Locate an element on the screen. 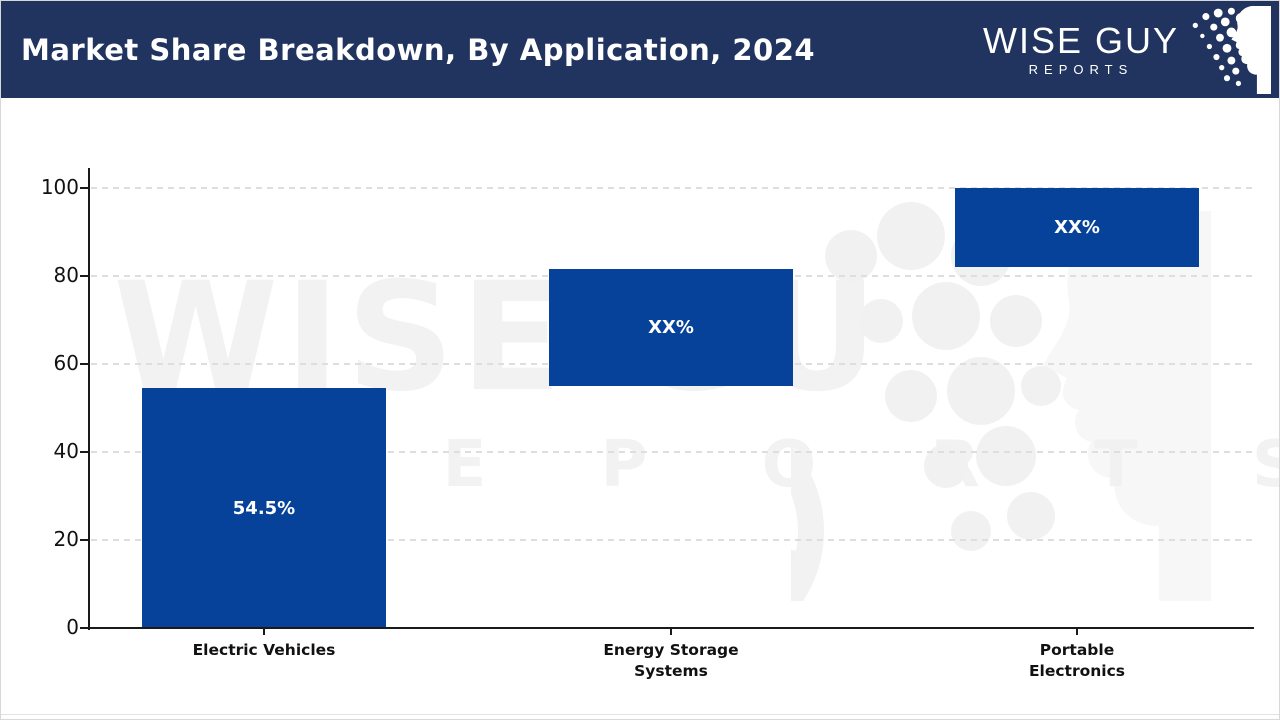 The height and width of the screenshot is (720, 1280). bar-segment-0: 54.5% is located at coordinates (264, 508).